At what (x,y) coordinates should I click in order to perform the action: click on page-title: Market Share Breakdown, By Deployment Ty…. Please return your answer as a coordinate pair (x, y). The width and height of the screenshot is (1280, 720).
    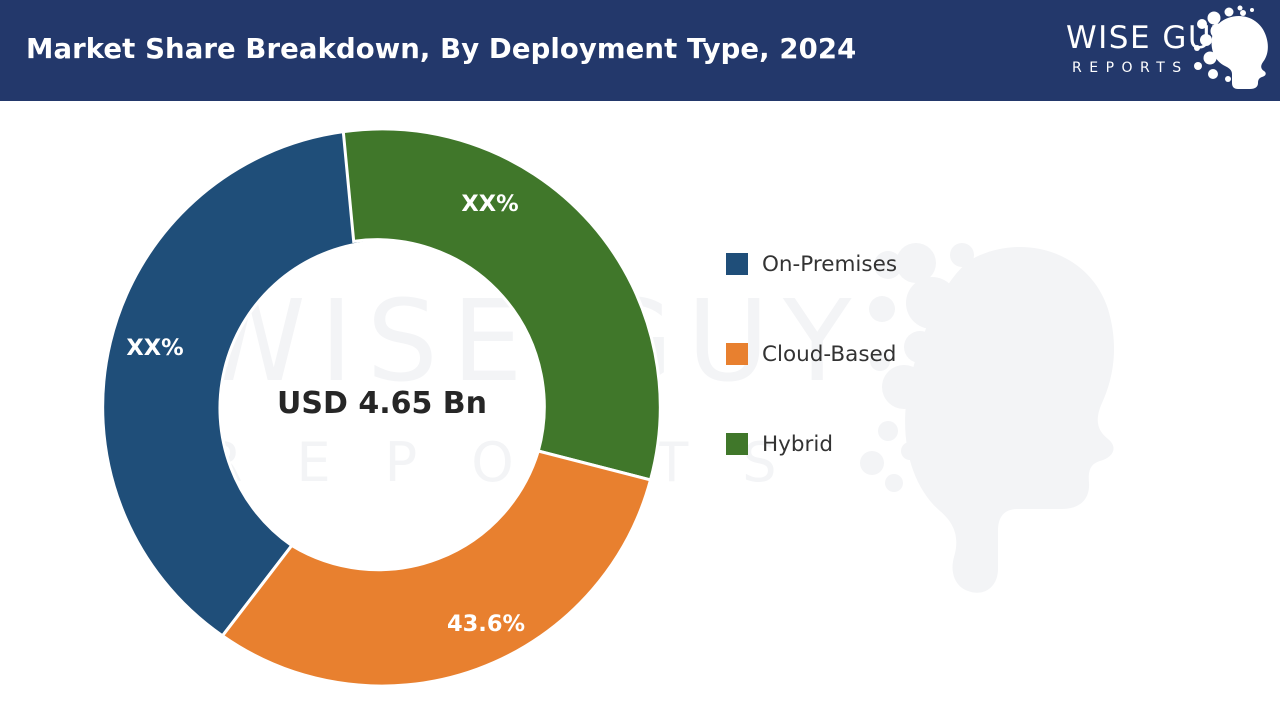
    Looking at the image, I should click on (441, 49).